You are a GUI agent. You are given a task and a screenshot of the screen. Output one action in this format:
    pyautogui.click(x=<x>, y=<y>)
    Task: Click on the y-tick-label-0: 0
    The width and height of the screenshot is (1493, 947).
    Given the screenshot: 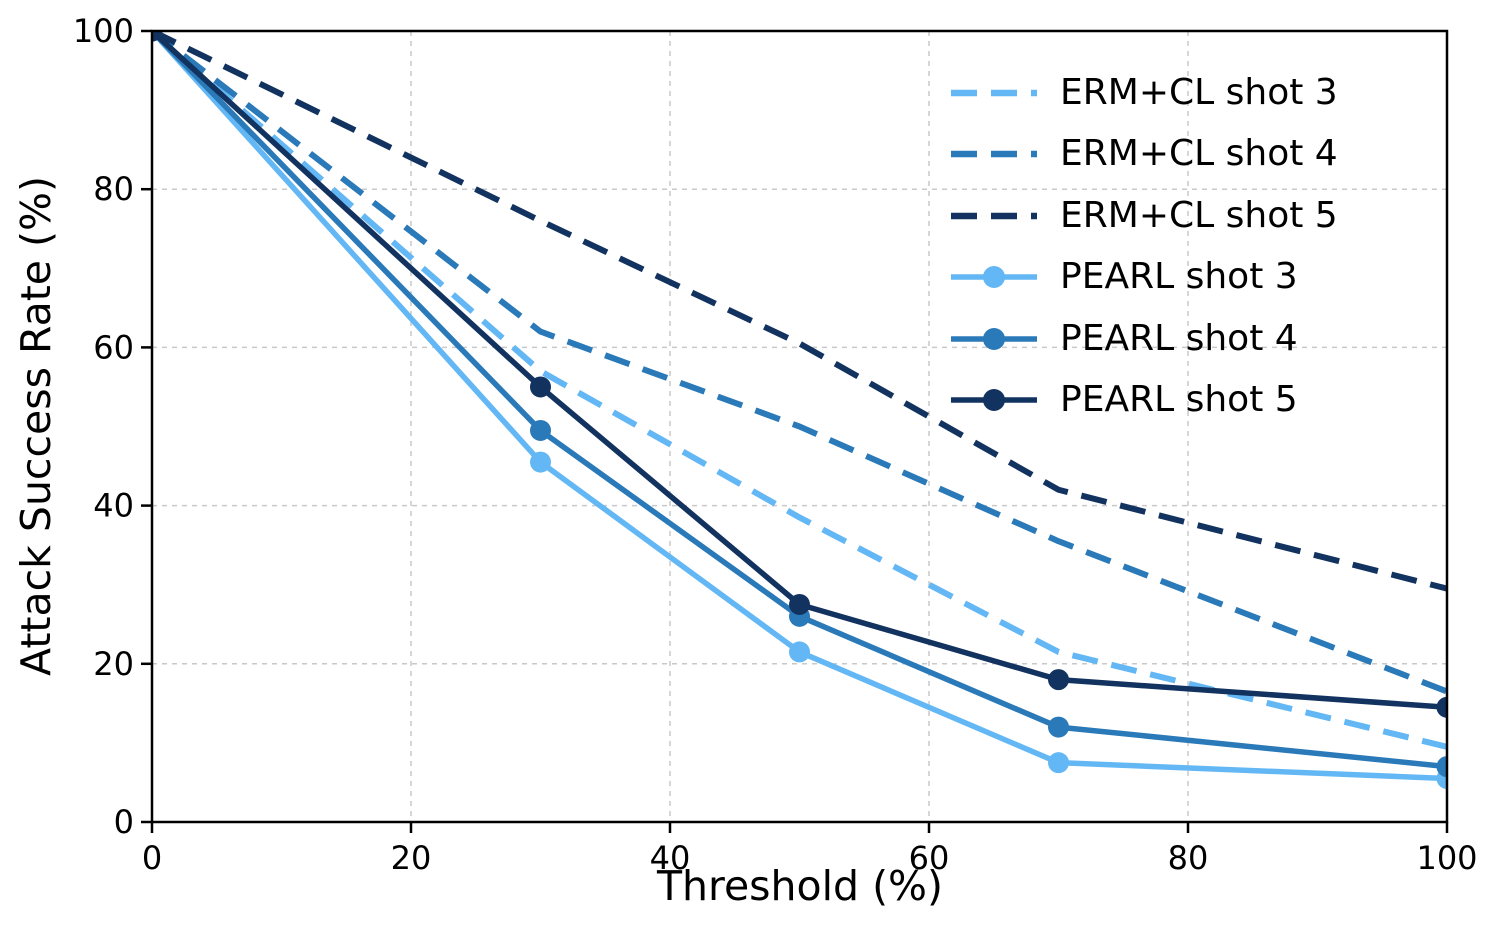 What is the action you would take?
    pyautogui.click(x=124, y=822)
    